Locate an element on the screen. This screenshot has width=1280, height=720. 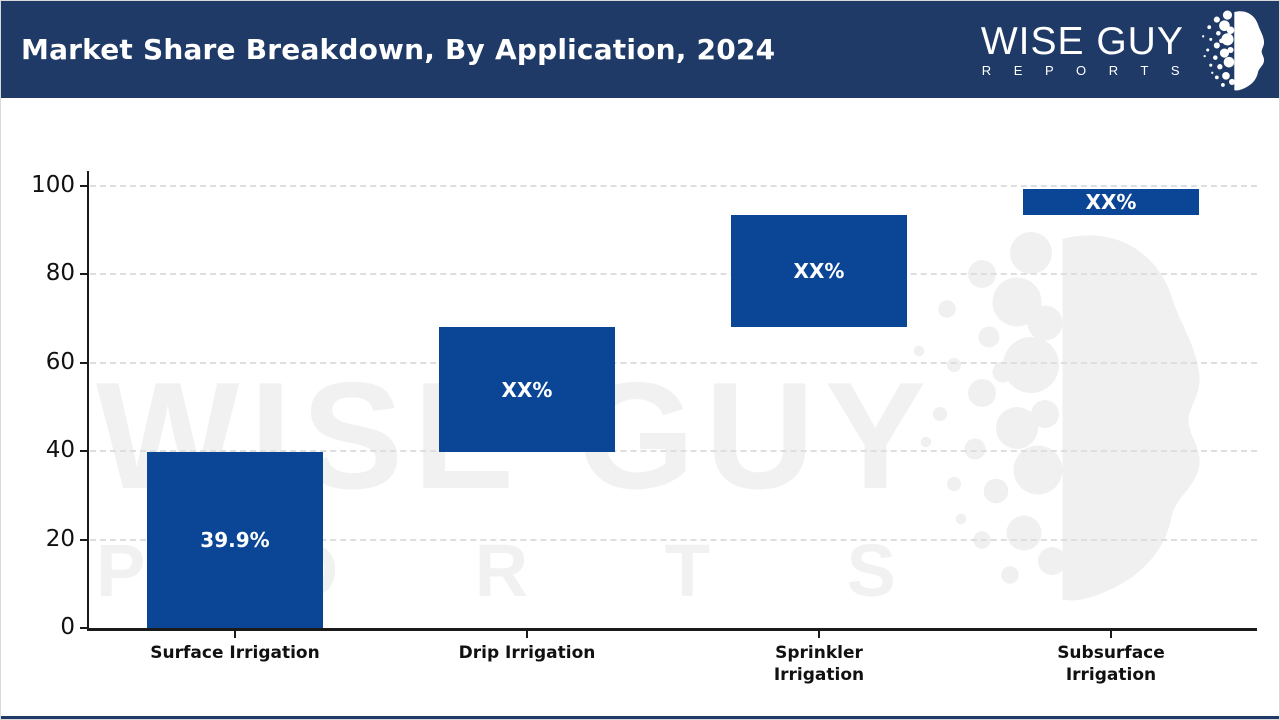
x-category-label-line: Drip Irrigation is located at coordinates (527, 653).